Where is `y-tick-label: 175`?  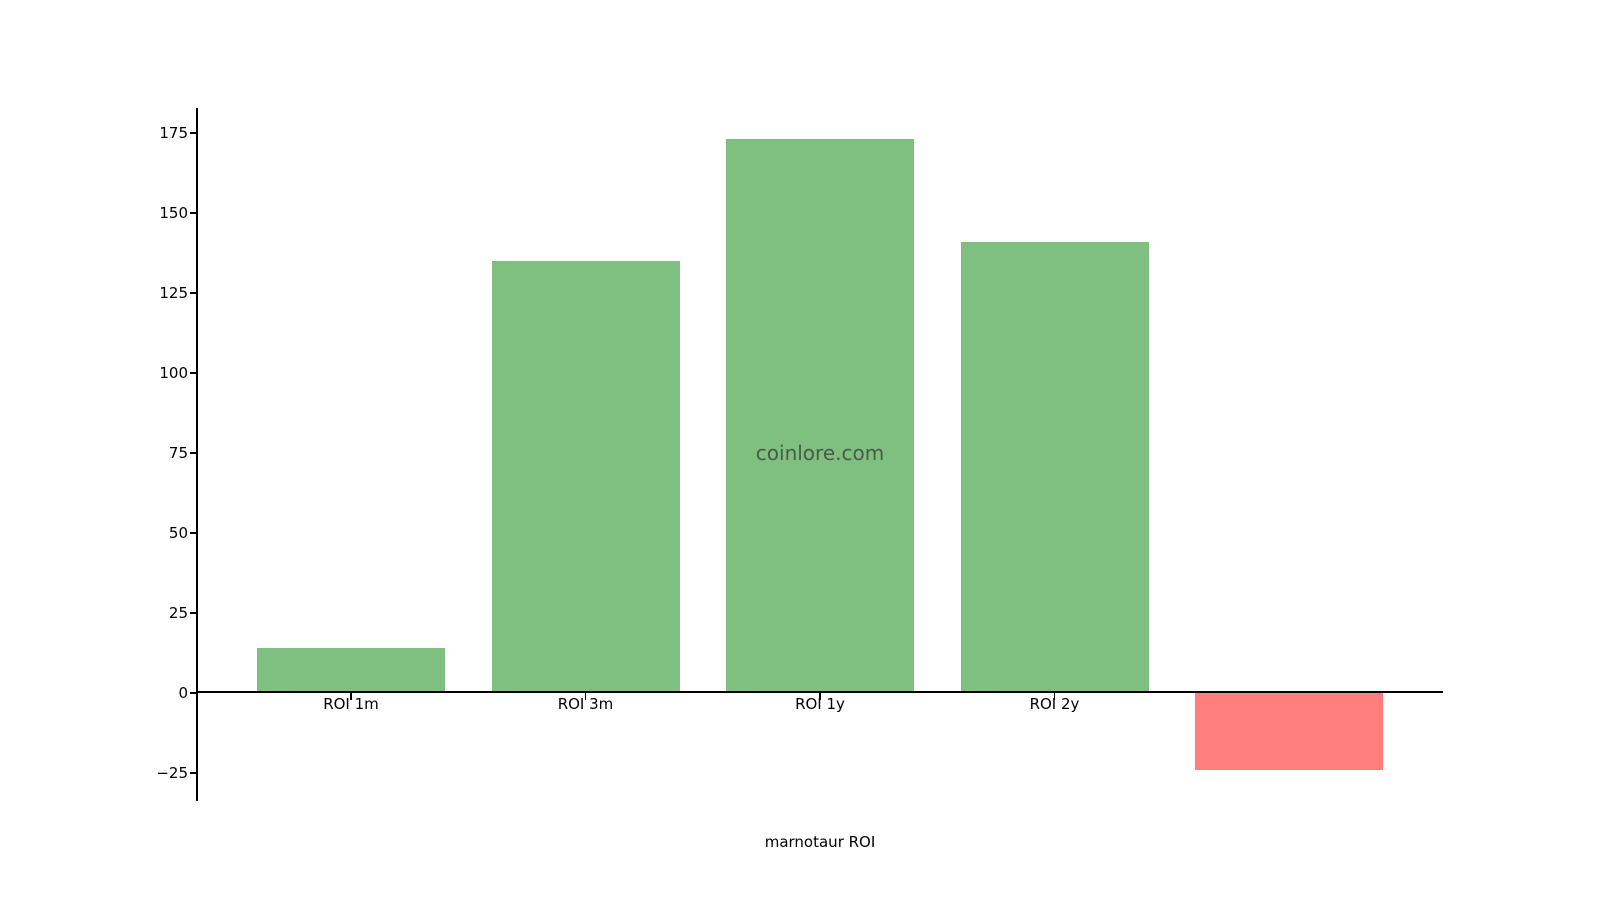
y-tick-label: 175 is located at coordinates (173, 133).